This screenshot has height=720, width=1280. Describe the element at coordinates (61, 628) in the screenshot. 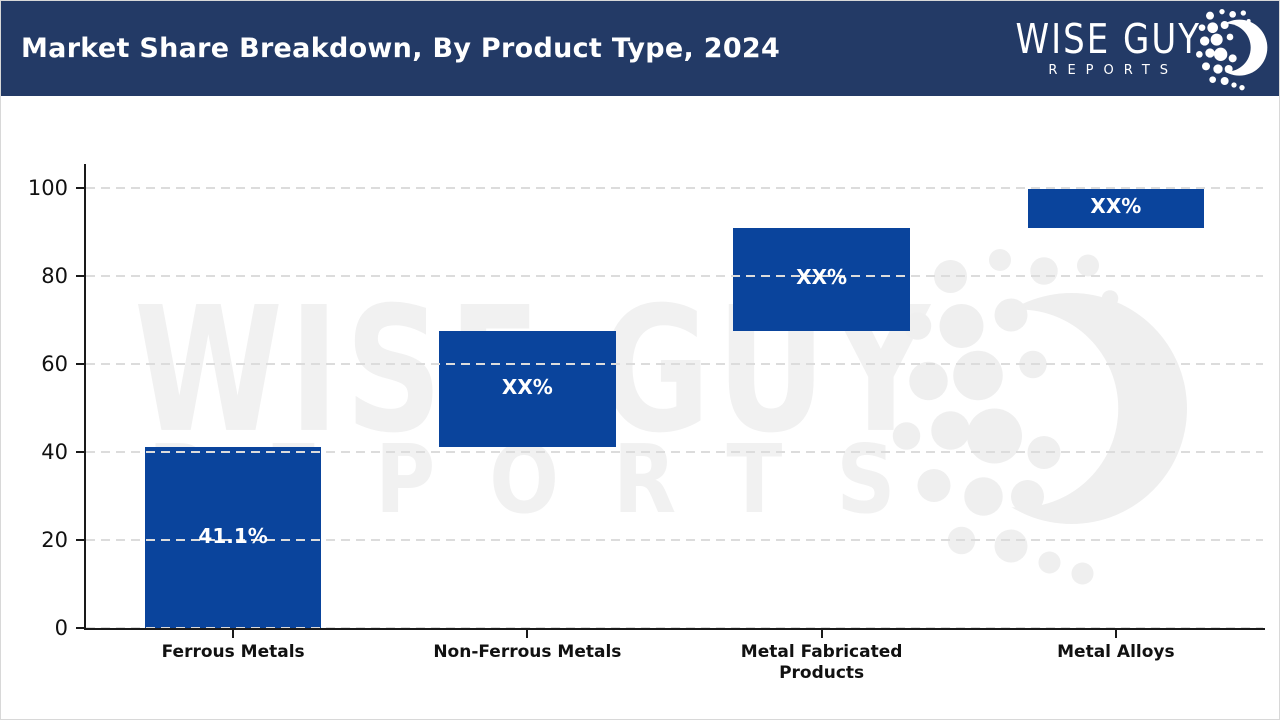

I see `y-tick-label: 0` at that location.